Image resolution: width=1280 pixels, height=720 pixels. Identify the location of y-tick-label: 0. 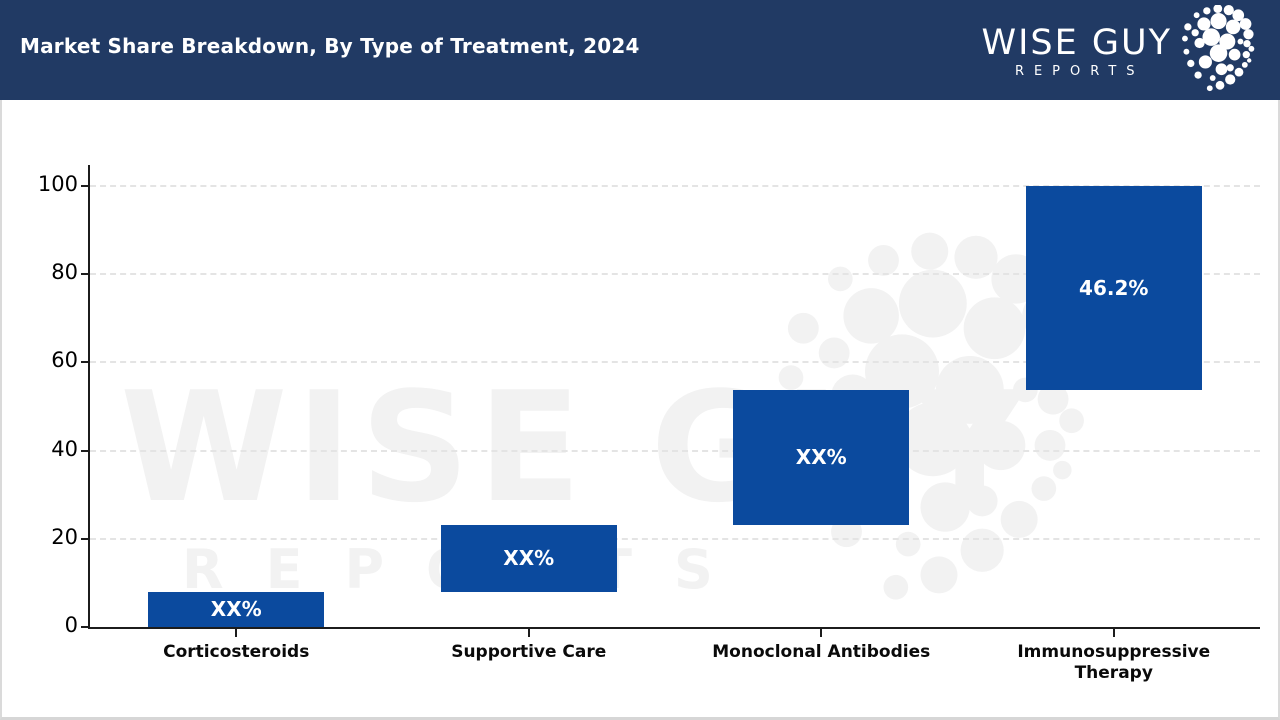
(71, 625).